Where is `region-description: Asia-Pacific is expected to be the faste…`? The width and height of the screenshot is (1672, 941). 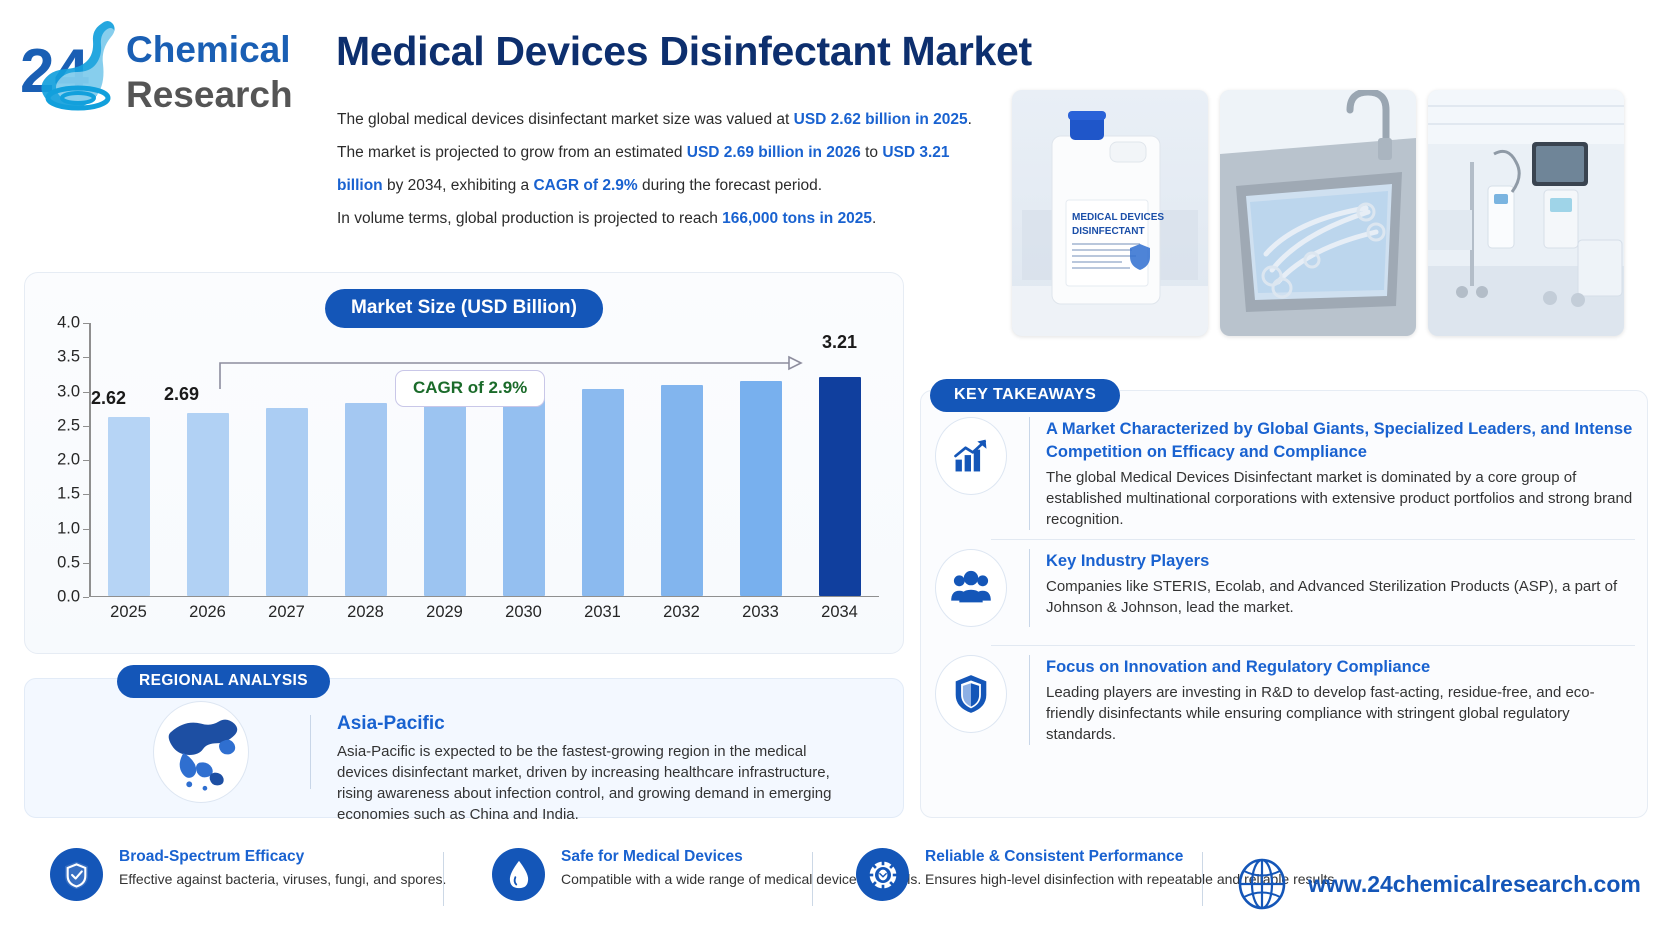
region-description: Asia-Pacific is expected to be the faste… is located at coordinates (584, 783).